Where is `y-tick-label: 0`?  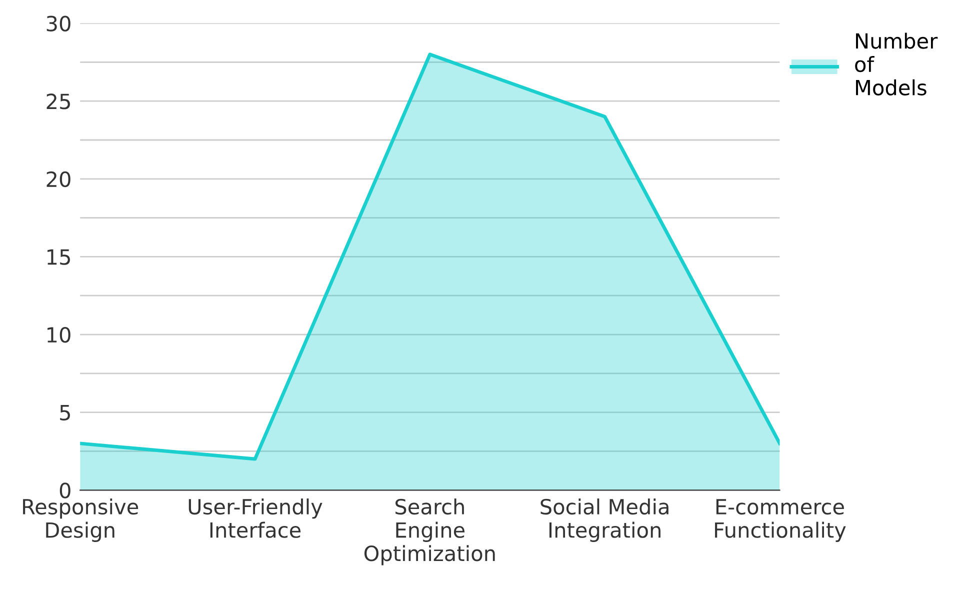
y-tick-label: 0 is located at coordinates (65, 490).